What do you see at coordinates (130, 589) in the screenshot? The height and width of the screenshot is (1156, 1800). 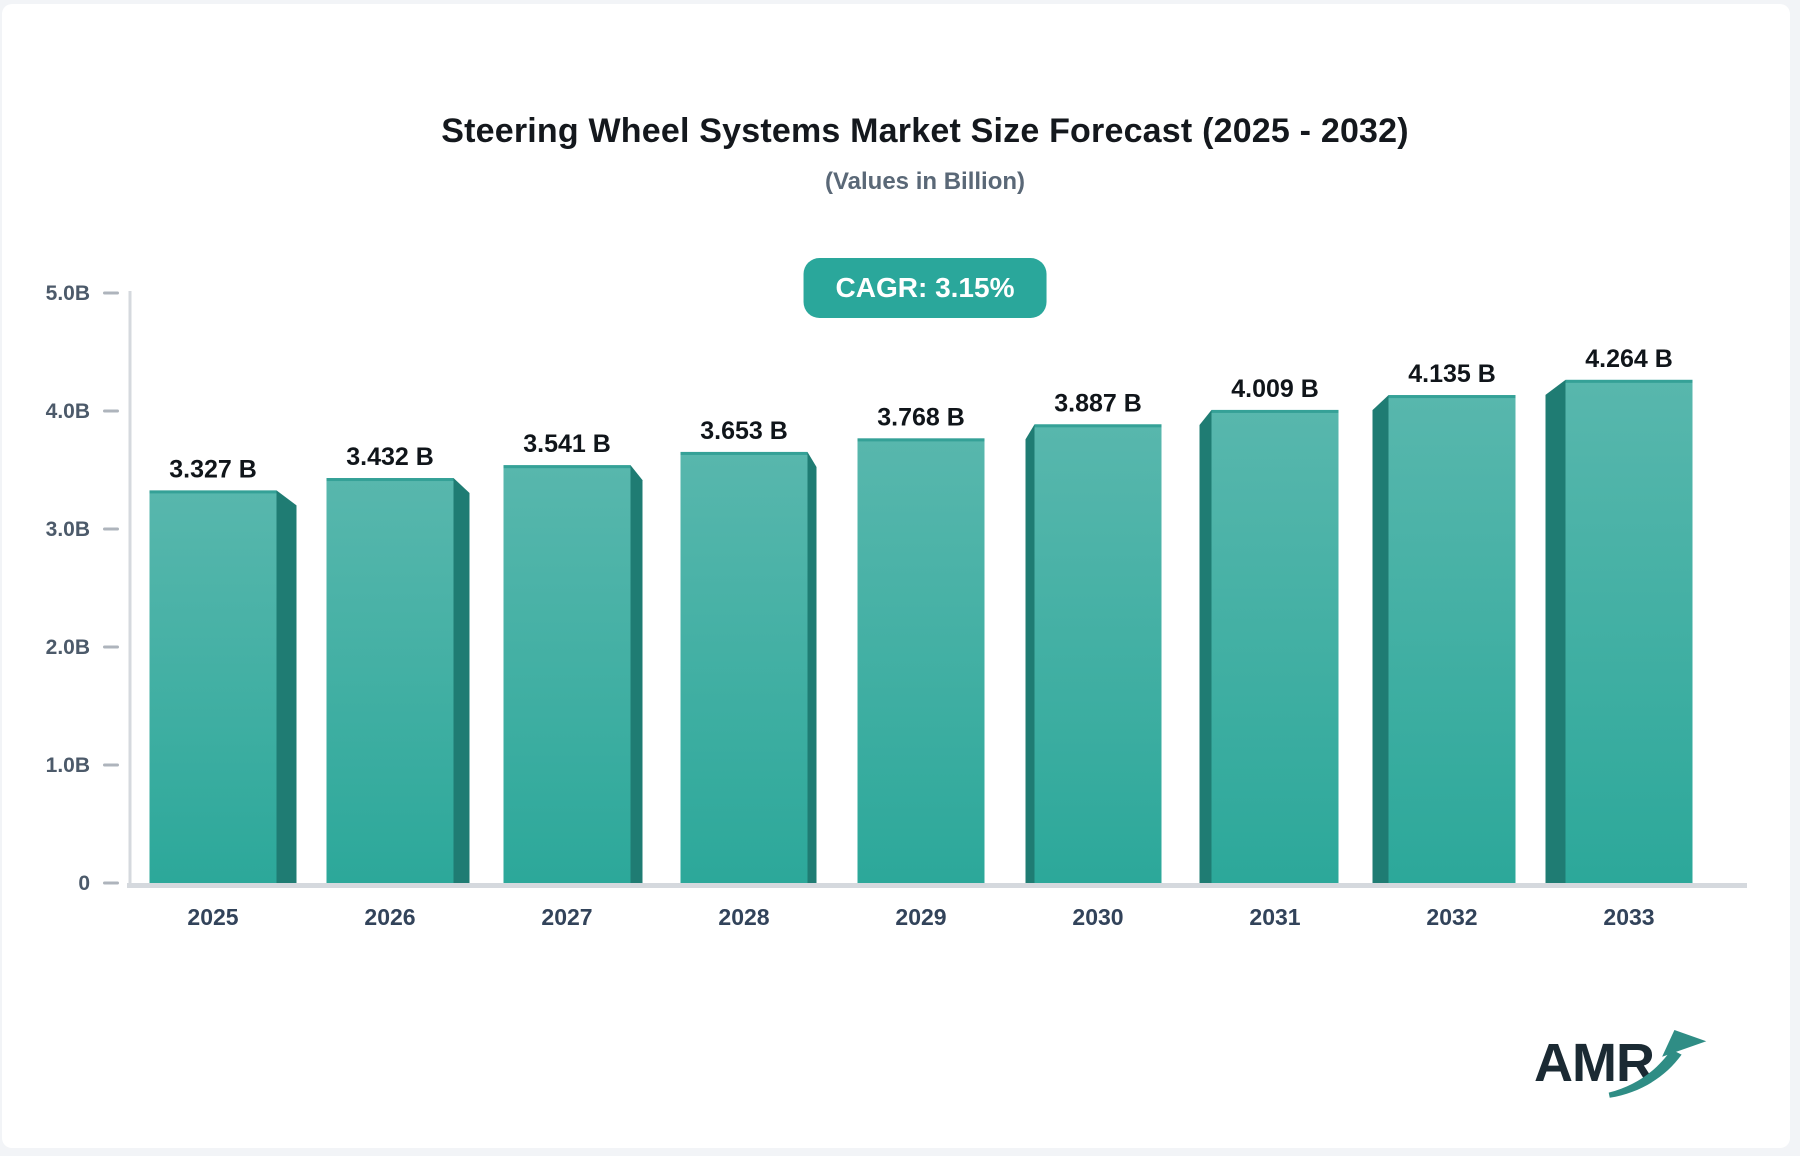 I see `y-axis-line` at bounding box center [130, 589].